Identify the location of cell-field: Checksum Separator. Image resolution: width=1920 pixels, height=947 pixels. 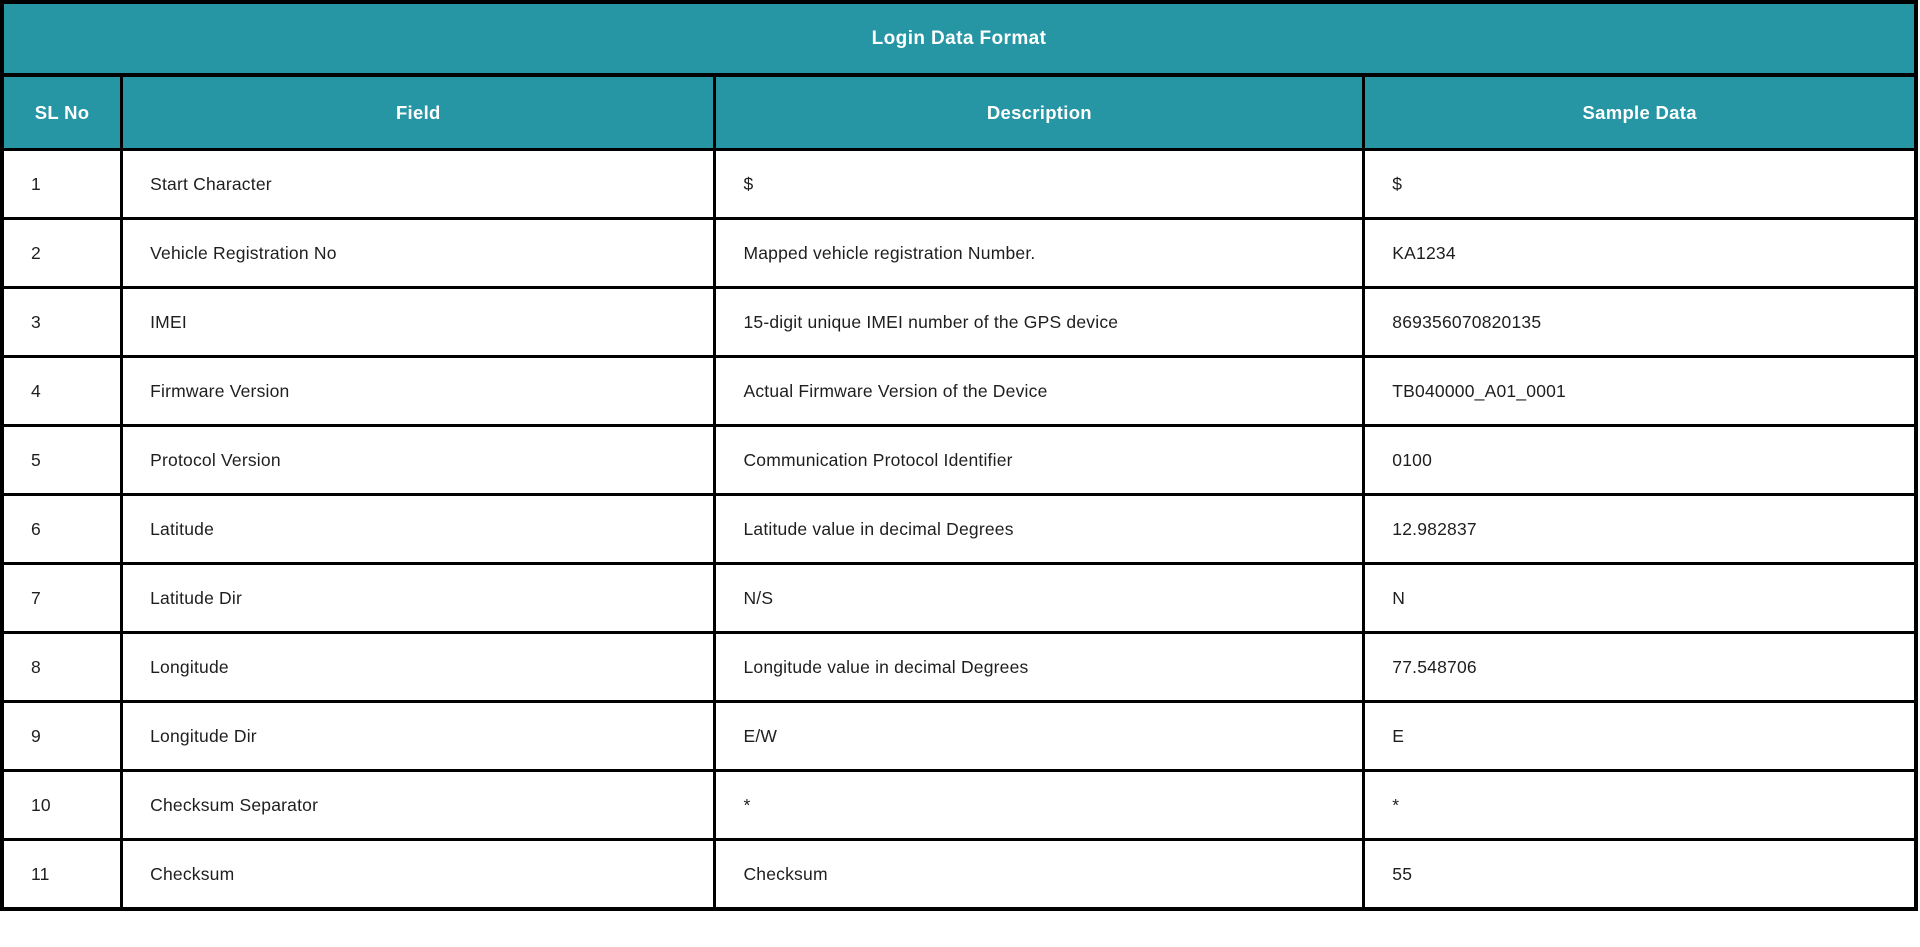
(418, 805).